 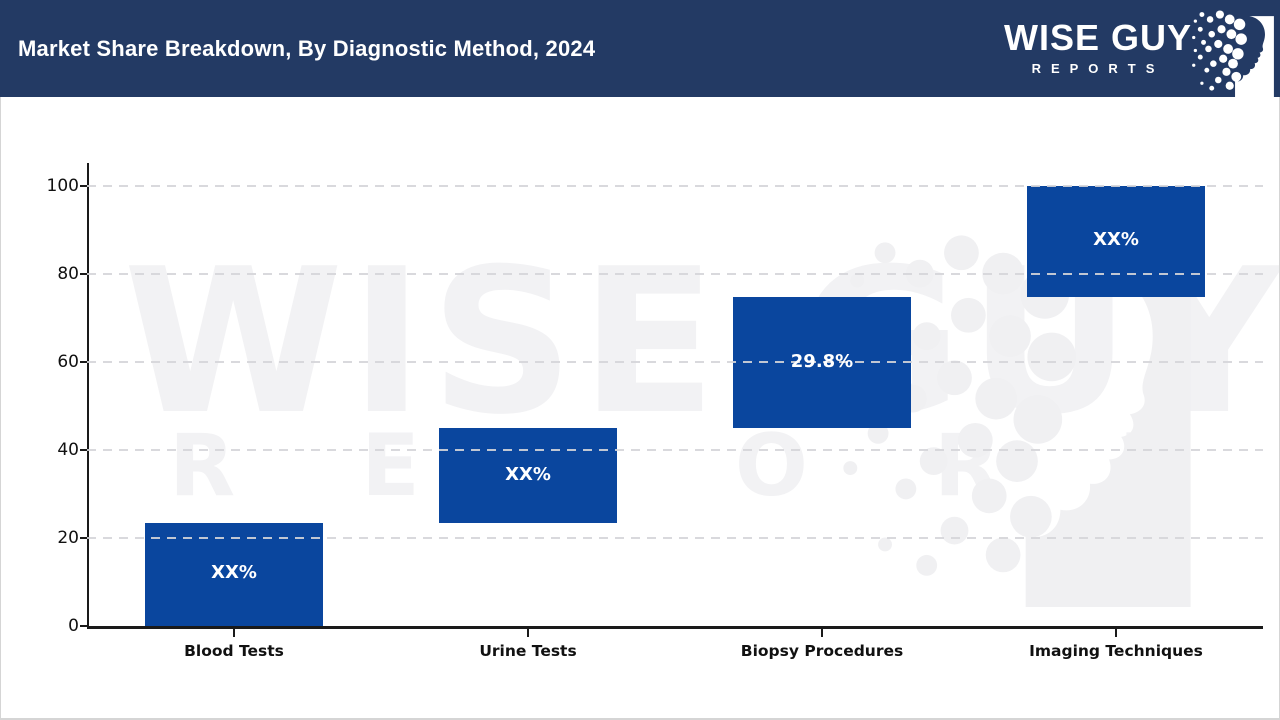 What do you see at coordinates (234, 651) in the screenshot?
I see `x-axis-category-label: Blood Tests` at bounding box center [234, 651].